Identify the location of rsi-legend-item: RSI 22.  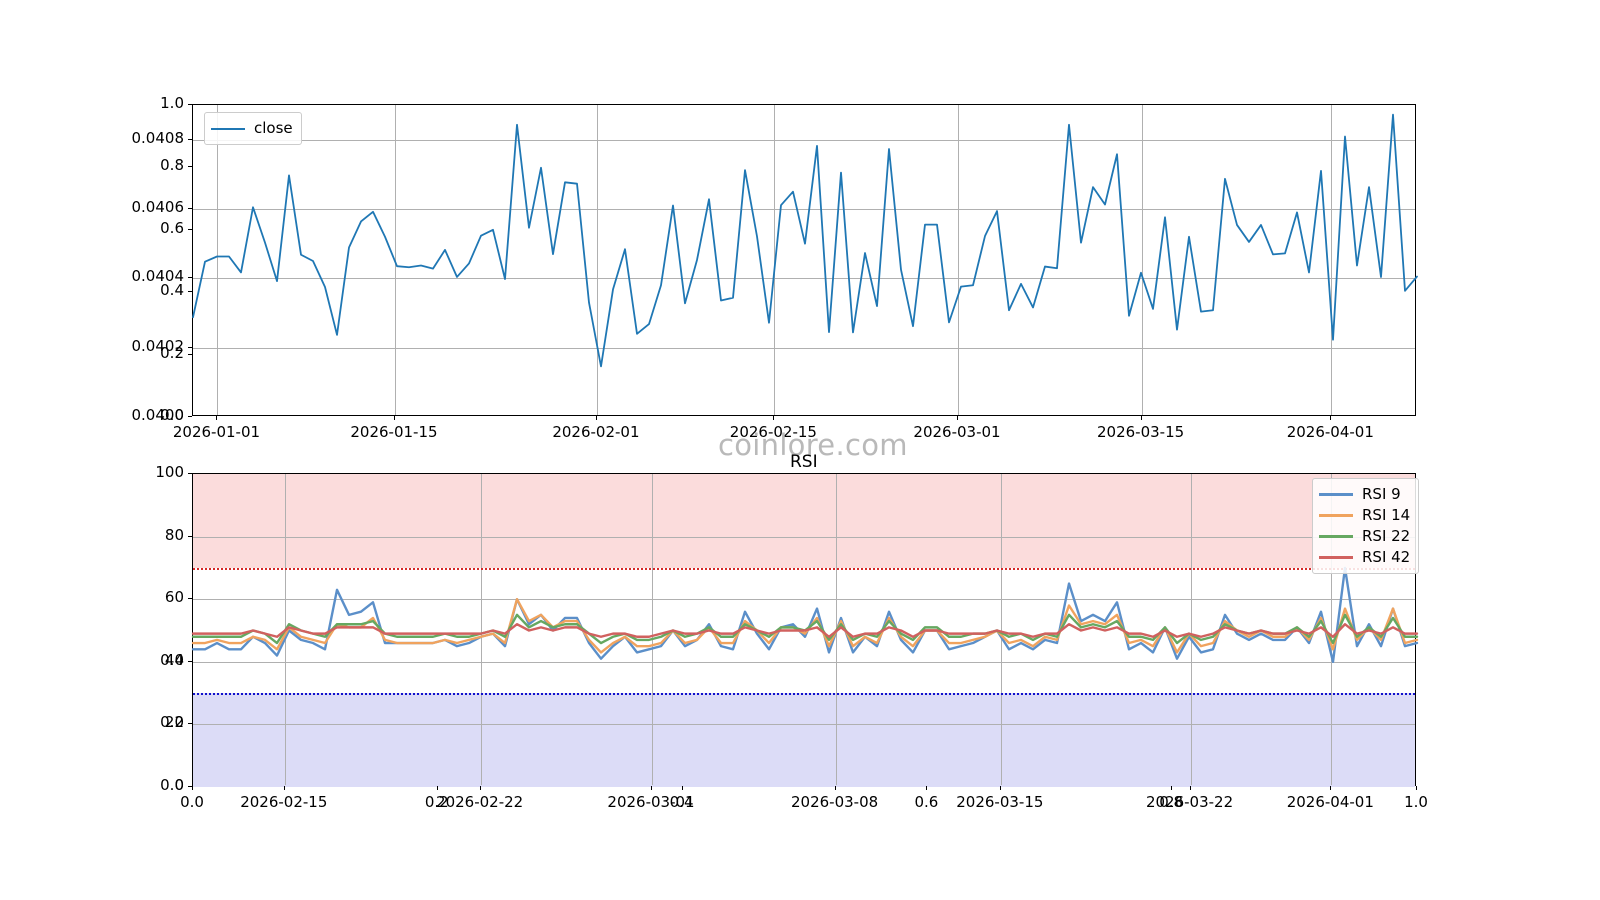
(1364, 536).